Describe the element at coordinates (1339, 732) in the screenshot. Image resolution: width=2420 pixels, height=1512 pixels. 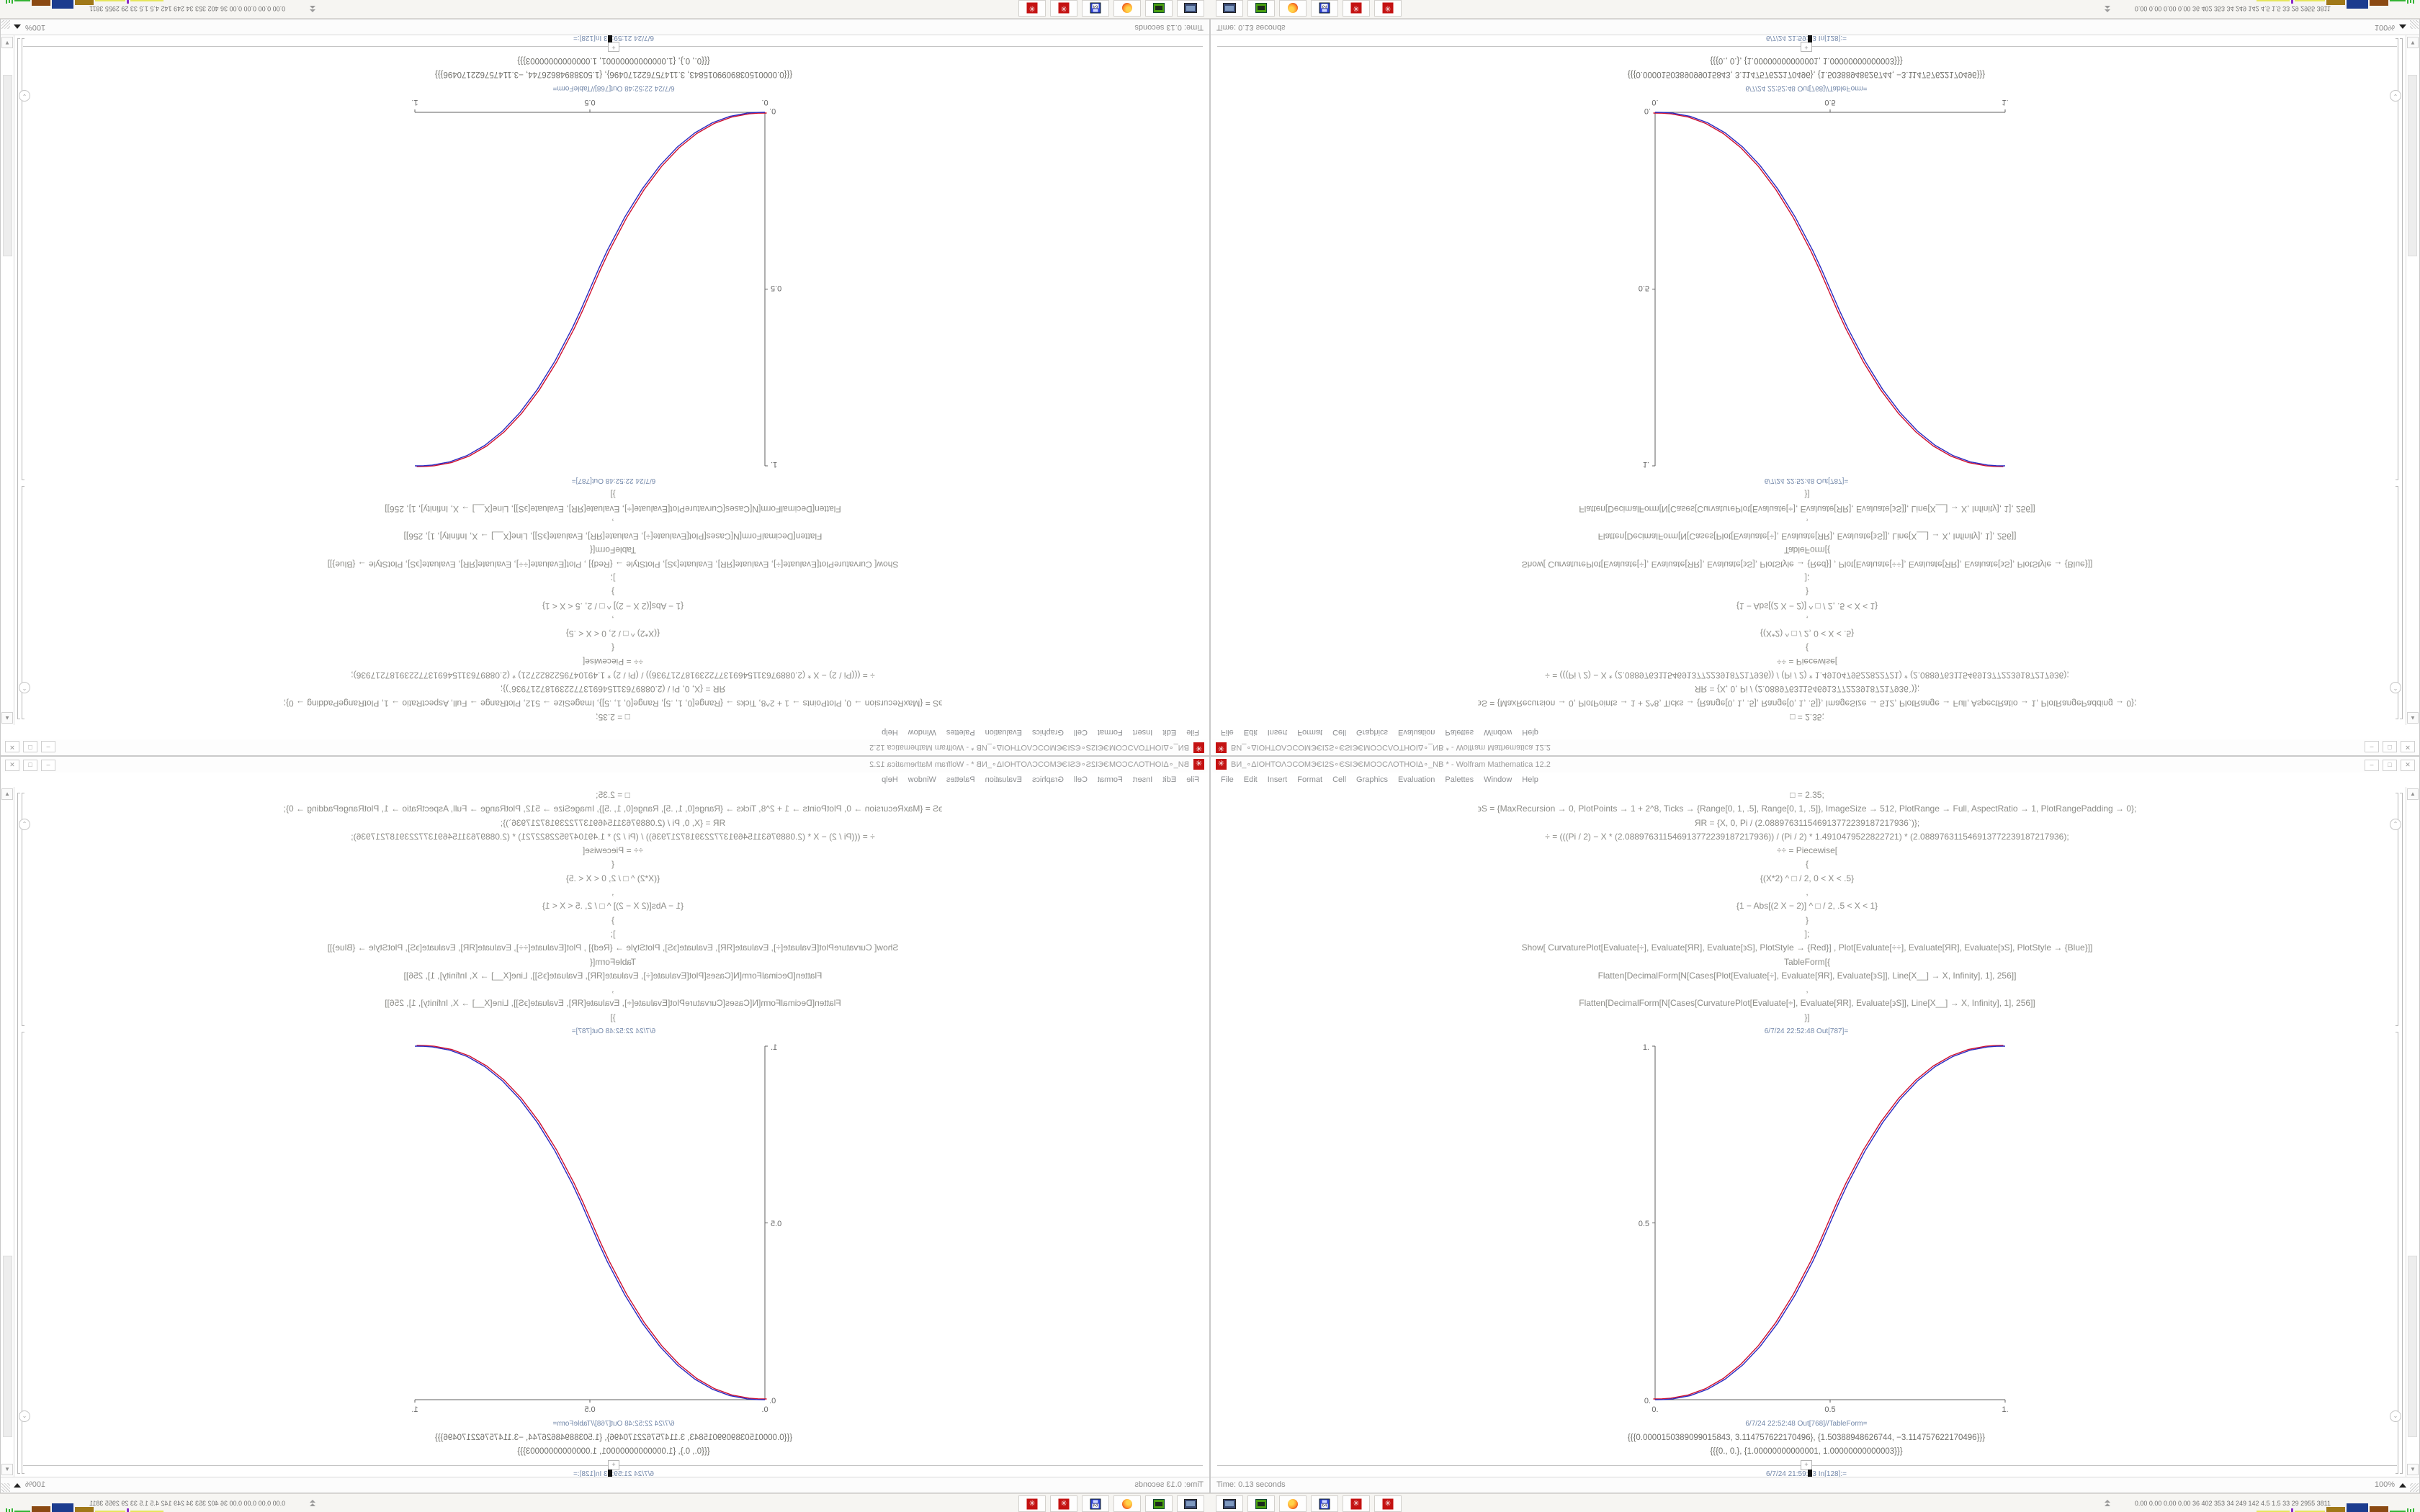
I see `menu-item: Cell` at that location.